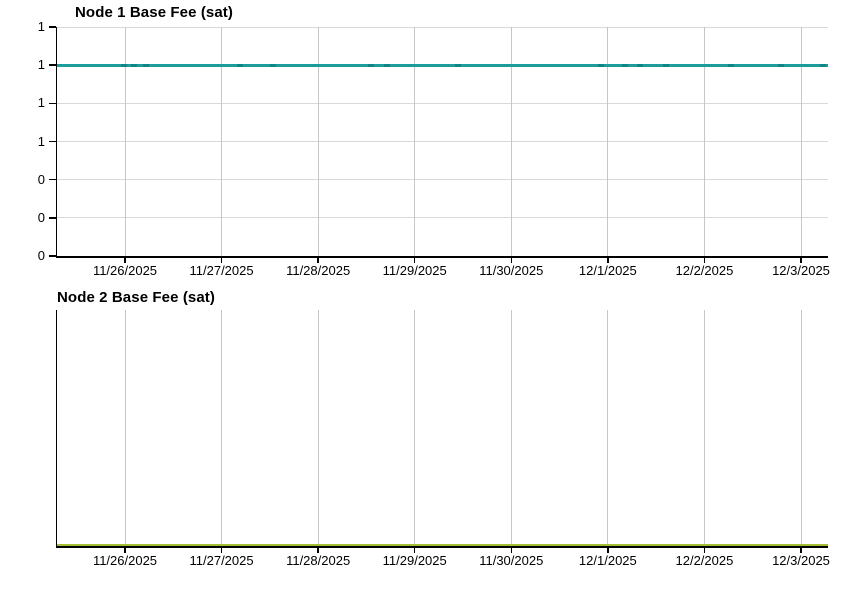 The height and width of the screenshot is (600, 860). Describe the element at coordinates (154, 12) in the screenshot. I see `chart-title-node1: Node 1 Base Fee (sat)` at that location.